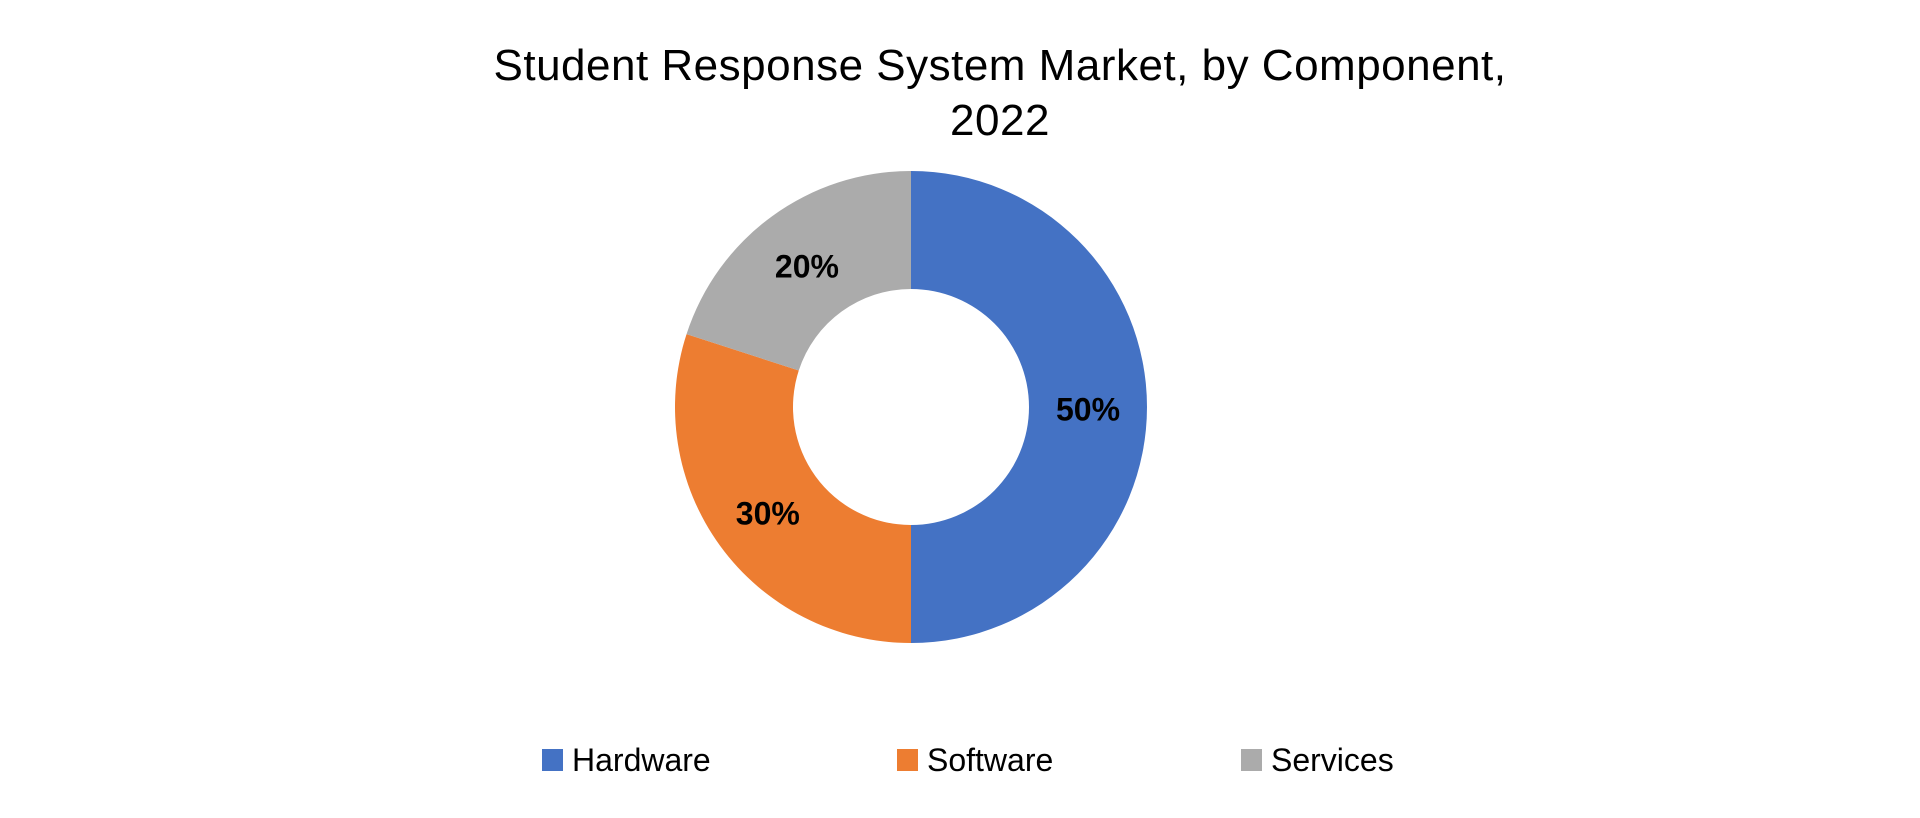 The height and width of the screenshot is (818, 1920). I want to click on donut-chart, so click(911, 407).